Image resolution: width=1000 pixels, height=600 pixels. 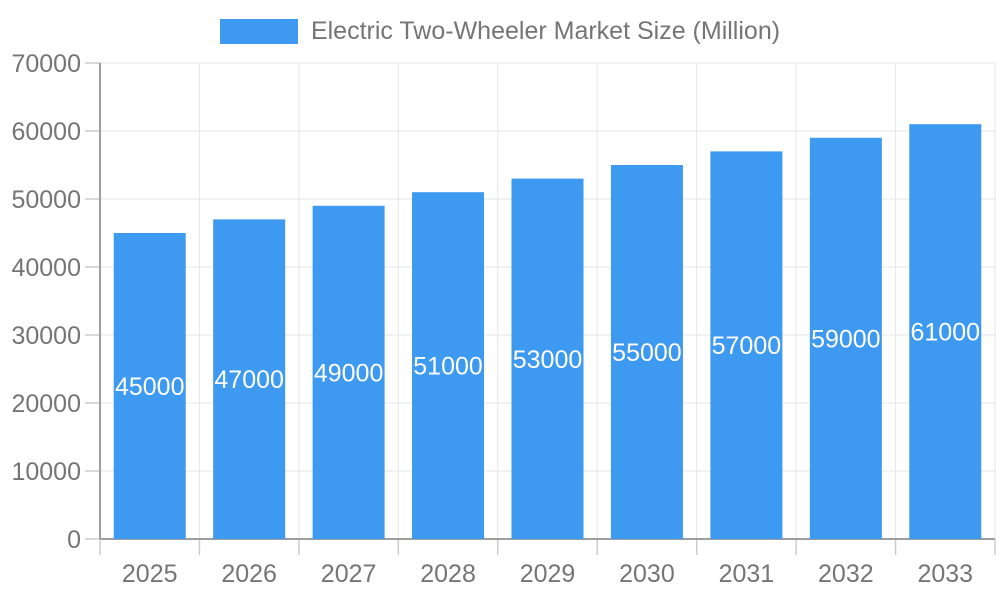 What do you see at coordinates (647, 574) in the screenshot?
I see `x-axis-tick-label: 2030` at bounding box center [647, 574].